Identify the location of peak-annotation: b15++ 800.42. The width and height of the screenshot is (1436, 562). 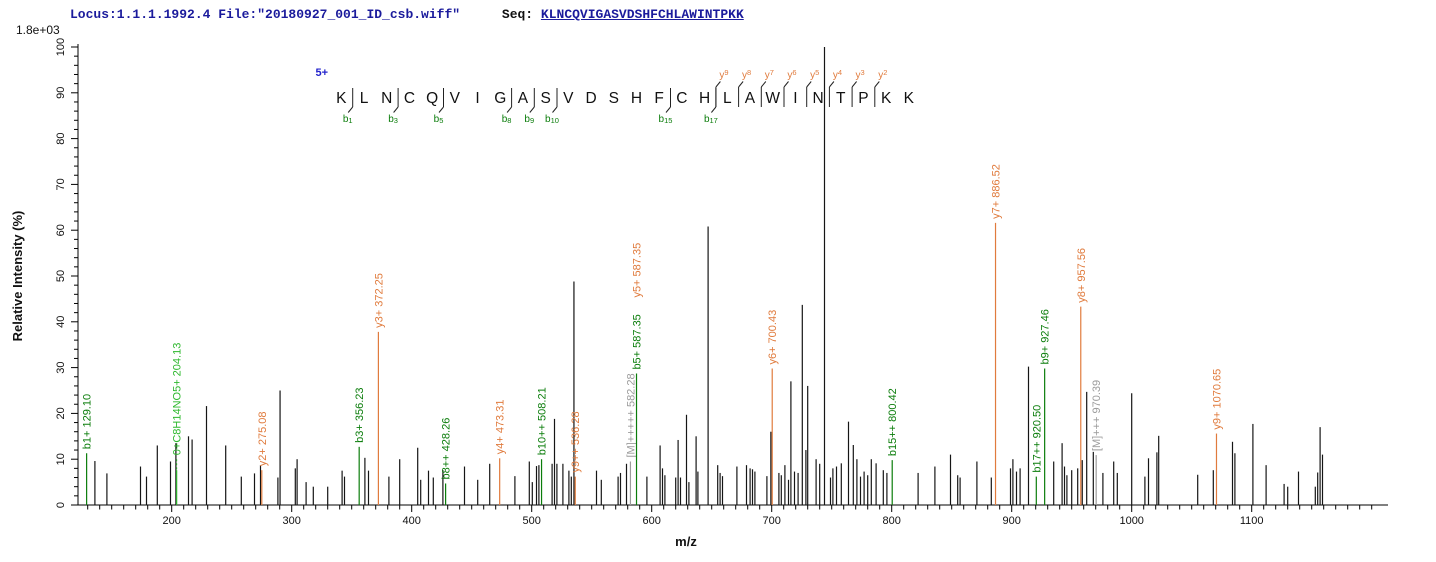
(893, 422).